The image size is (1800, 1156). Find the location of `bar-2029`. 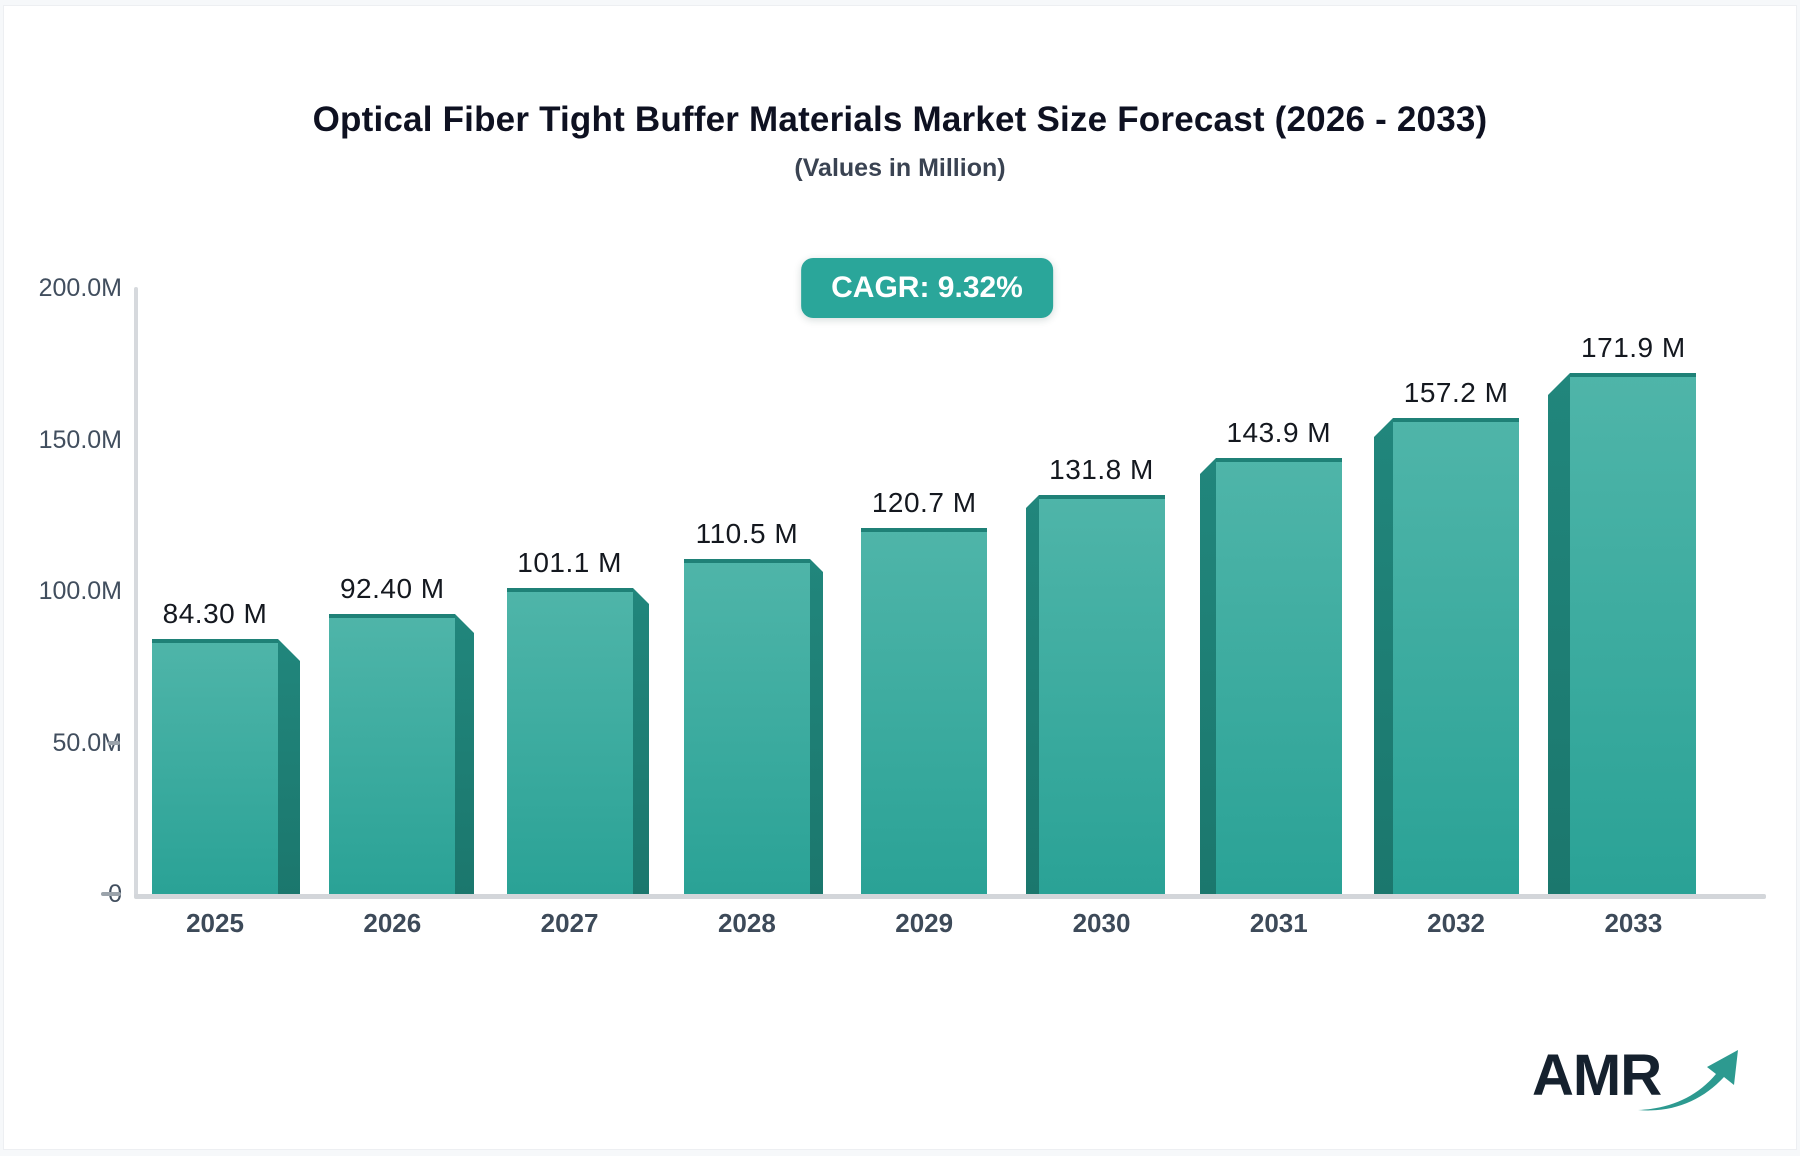

bar-2029 is located at coordinates (924, 711).